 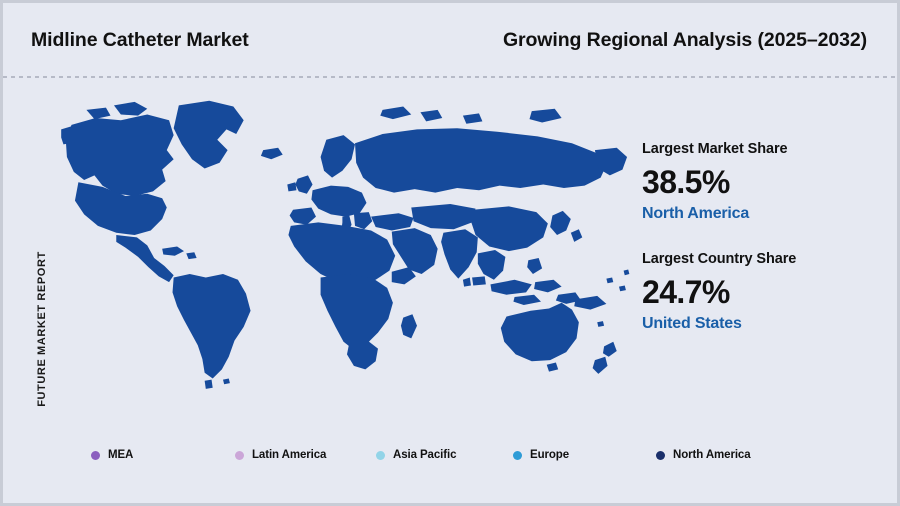 I want to click on stat-region-market-share: North America, so click(x=696, y=213).